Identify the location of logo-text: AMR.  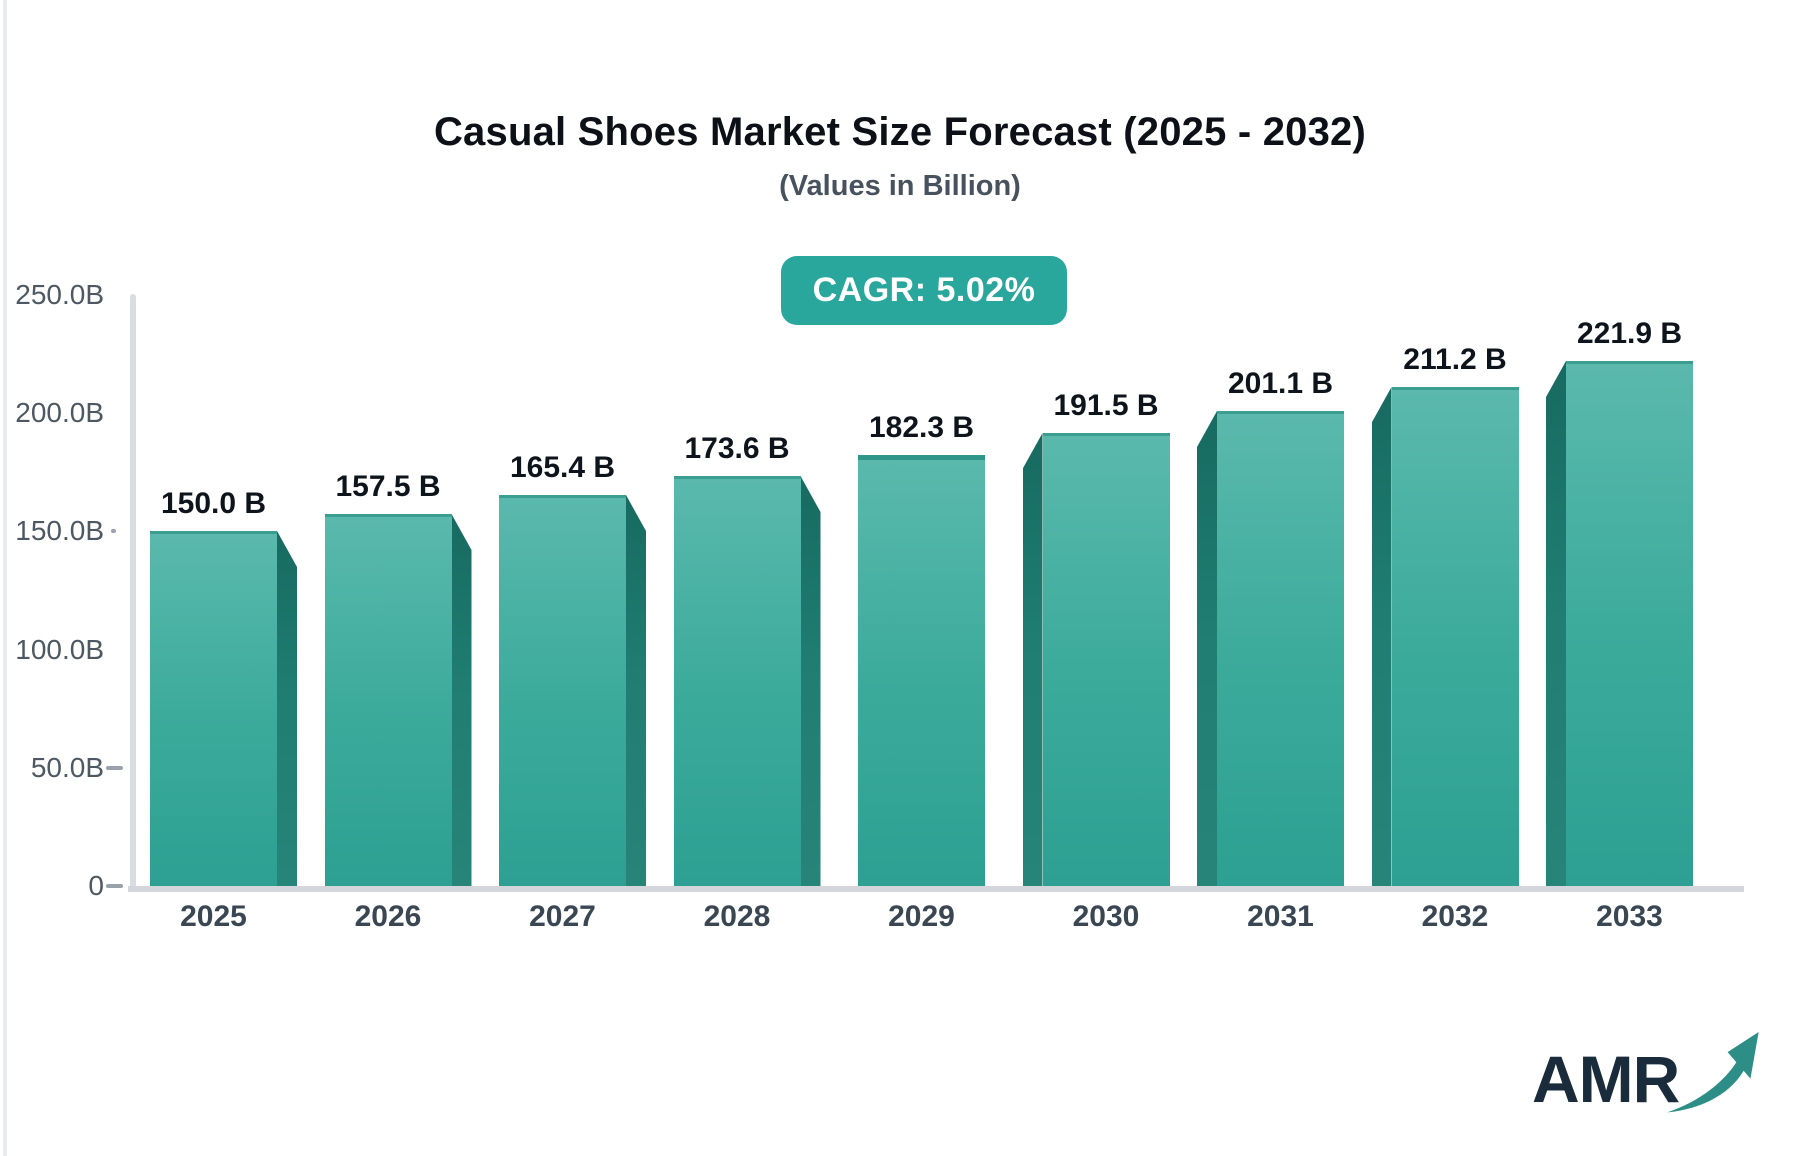
(1606, 1079).